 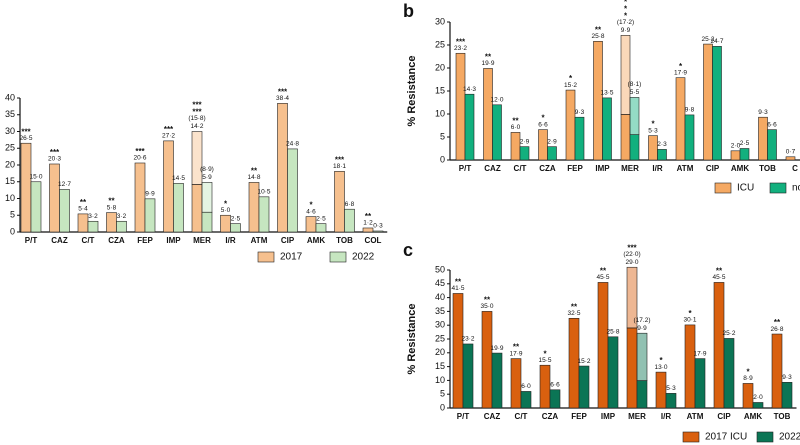 I want to click on value-label: 14·5, so click(x=178, y=178).